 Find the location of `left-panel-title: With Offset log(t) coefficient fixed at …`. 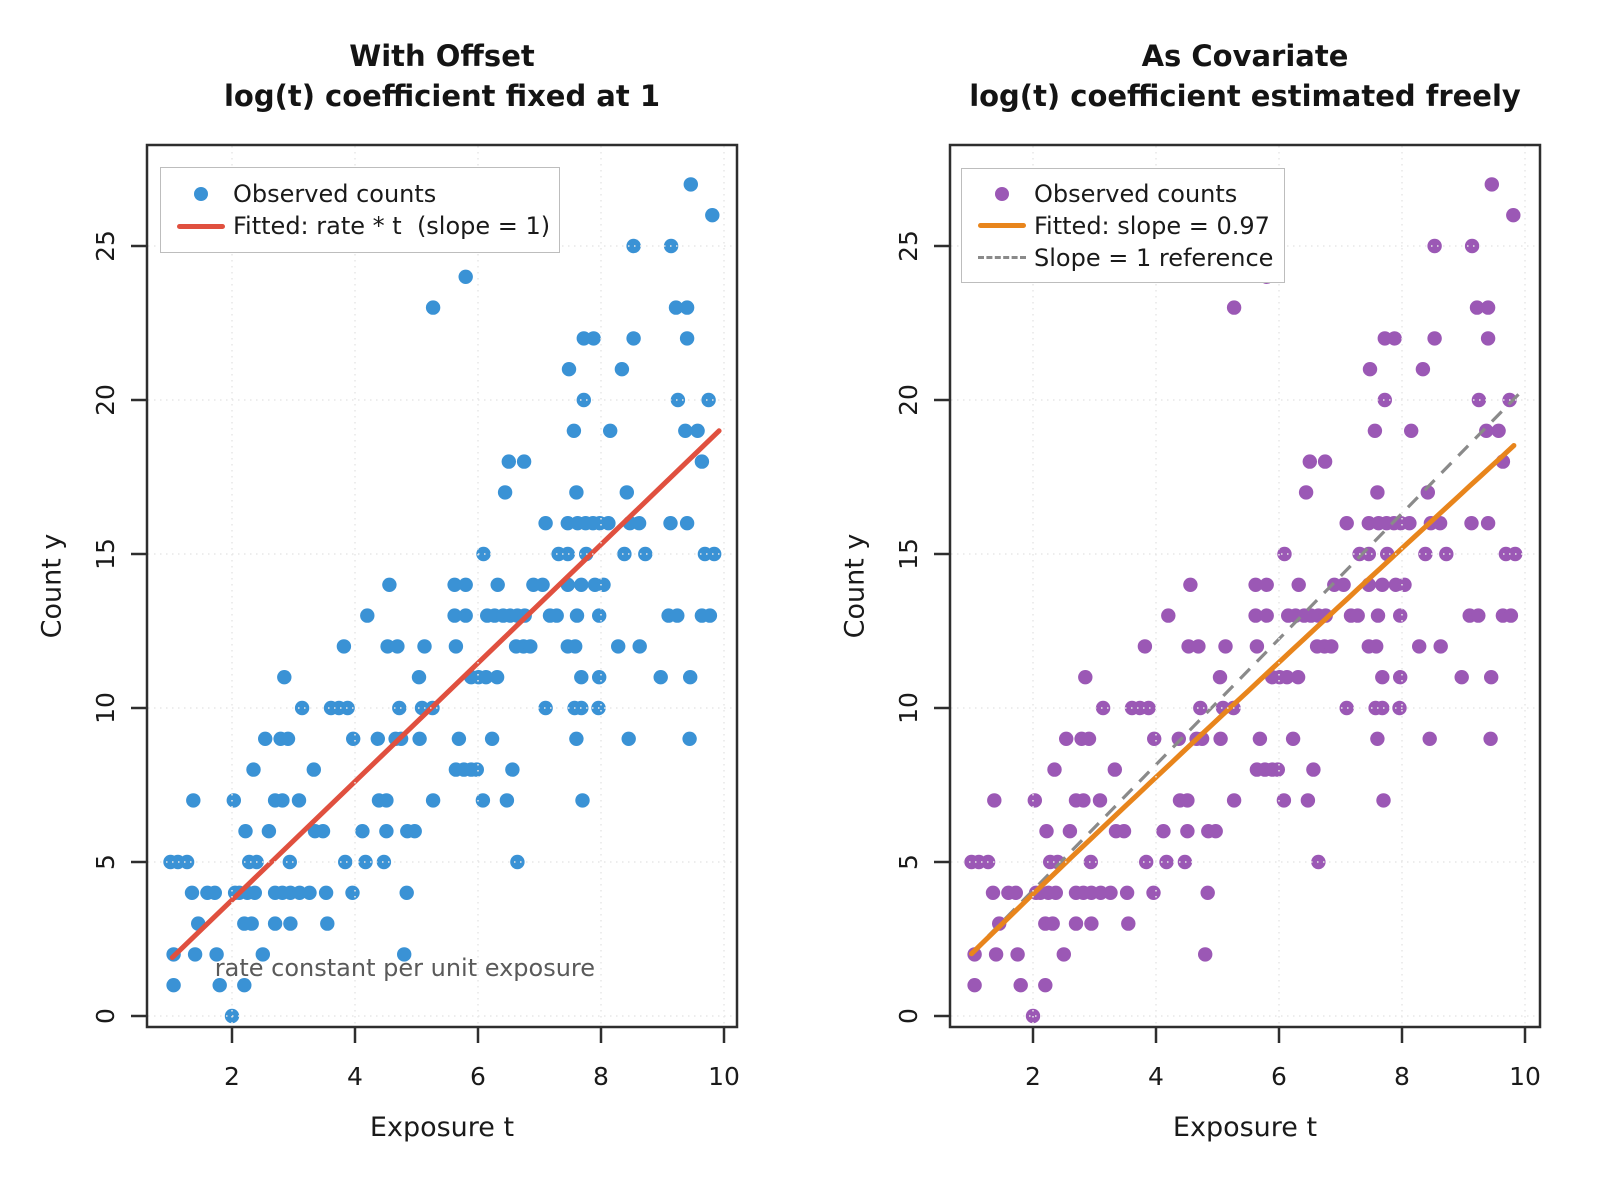

left-panel-title: With Offset log(t) coefficient fixed at … is located at coordinates (442, 76).